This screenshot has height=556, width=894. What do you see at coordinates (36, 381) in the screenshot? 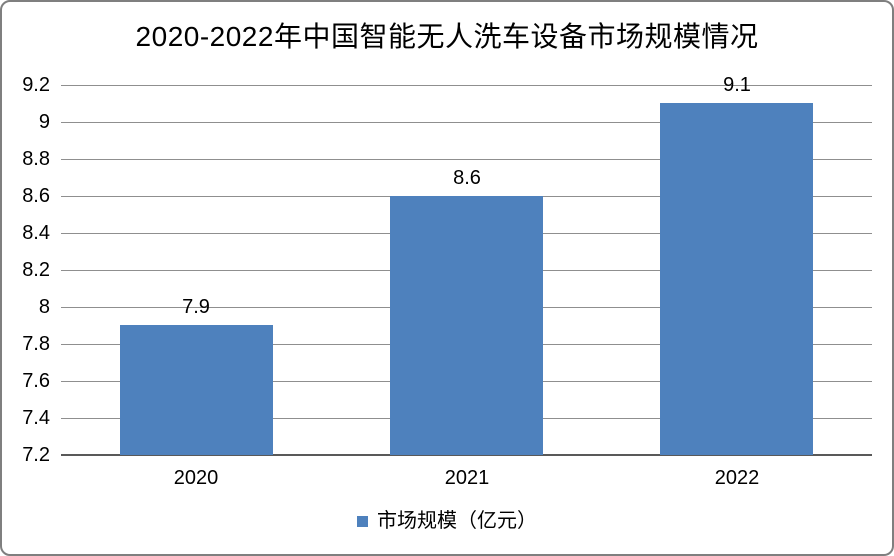
I see `y-tick-label: 7.6` at bounding box center [36, 381].